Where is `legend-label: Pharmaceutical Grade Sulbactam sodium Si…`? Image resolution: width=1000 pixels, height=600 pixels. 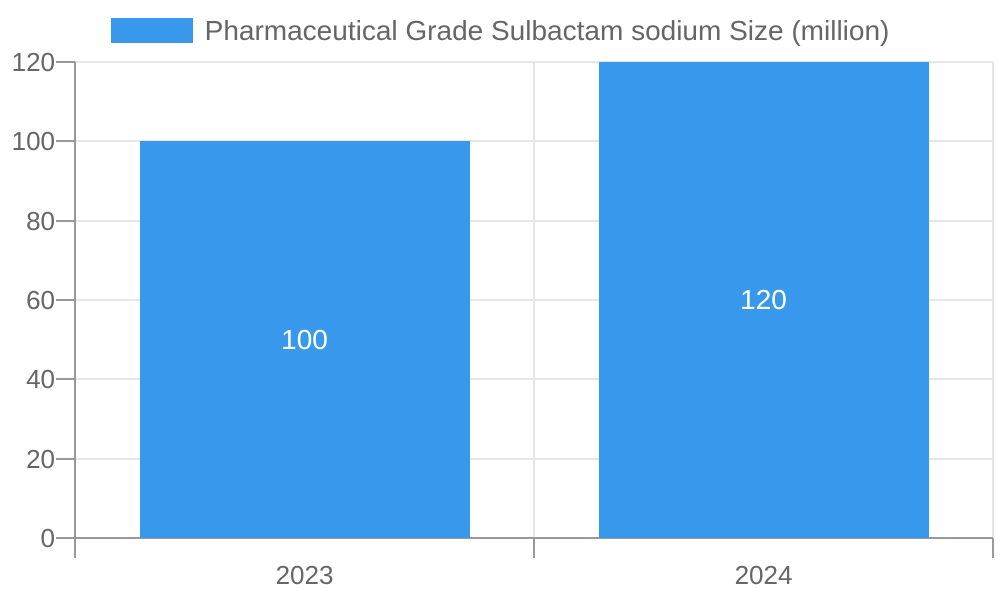
legend-label: Pharmaceutical Grade Sulbactam sodium Si… is located at coordinates (547, 30).